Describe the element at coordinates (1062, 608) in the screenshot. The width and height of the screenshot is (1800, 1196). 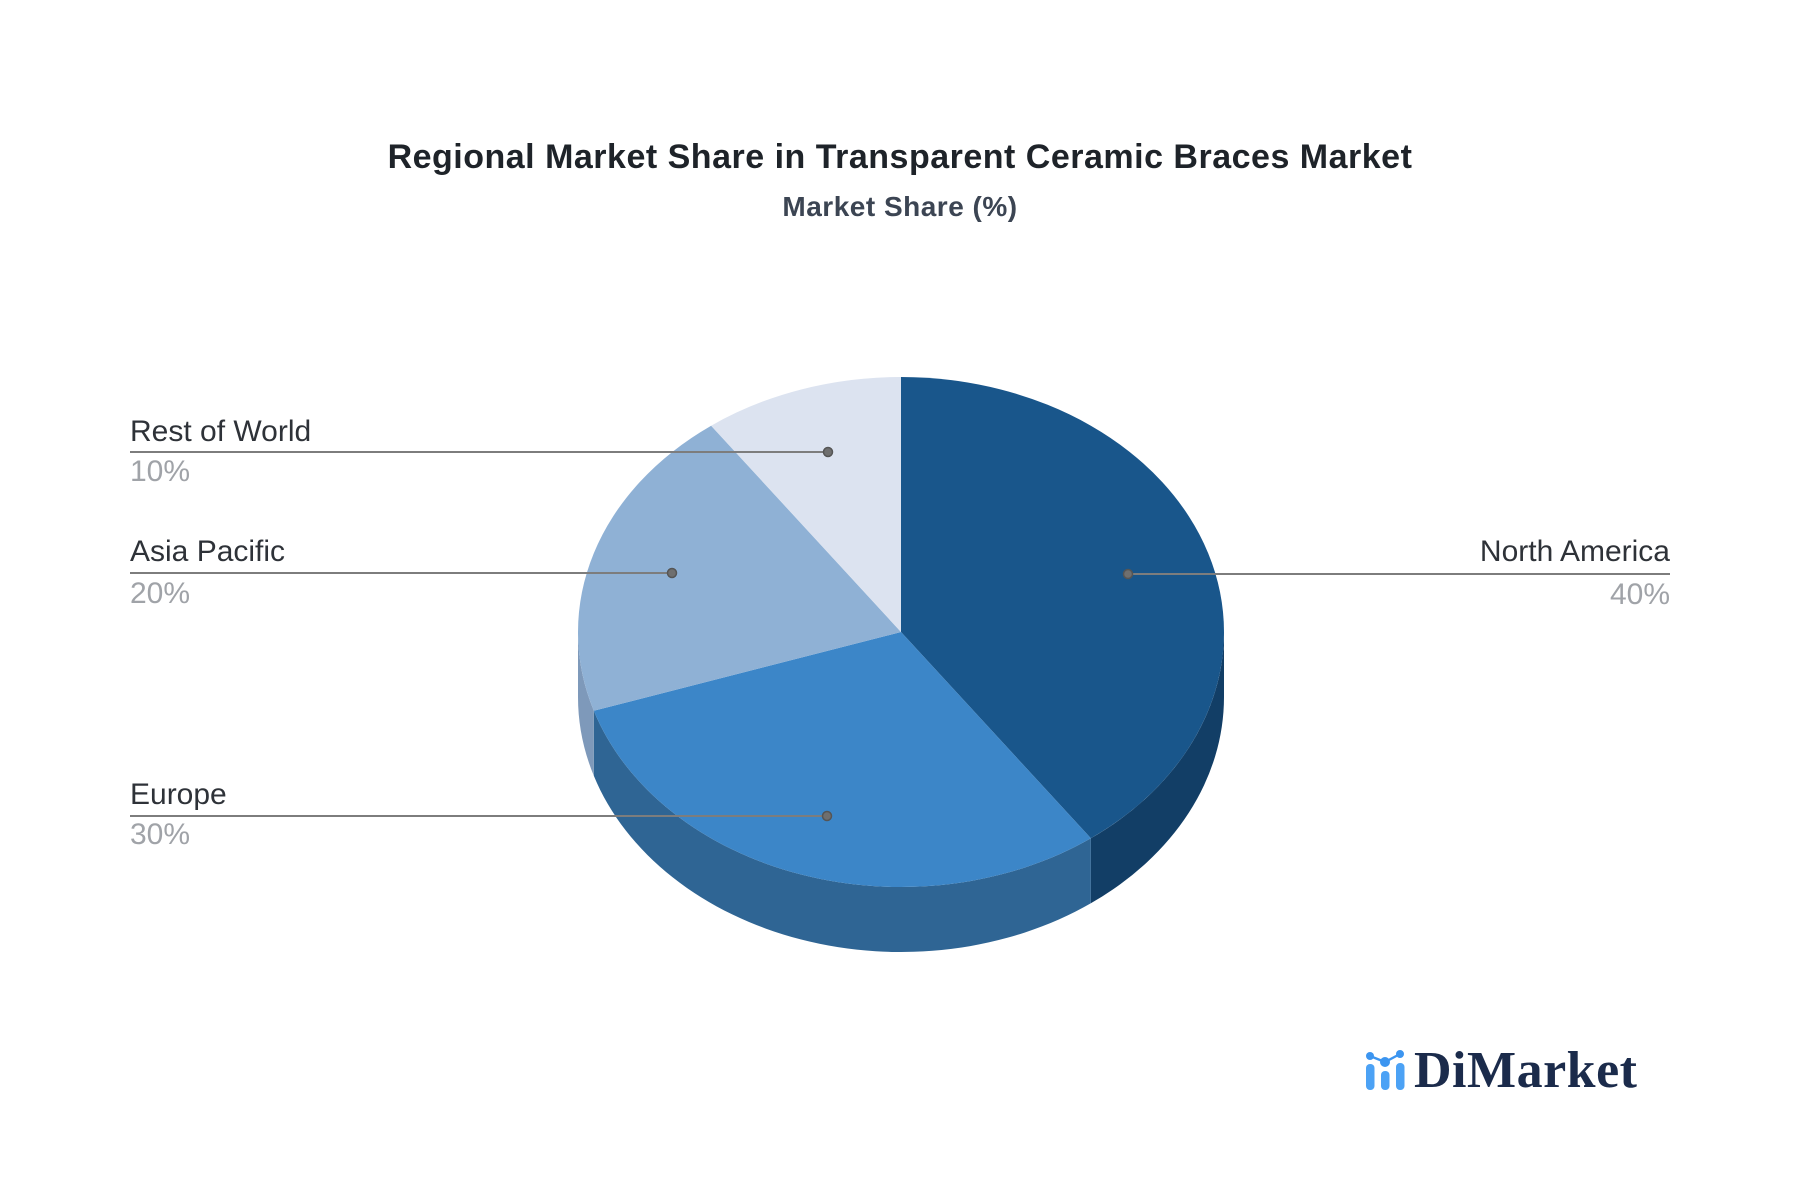
I see `pie-slice-north-america` at that location.